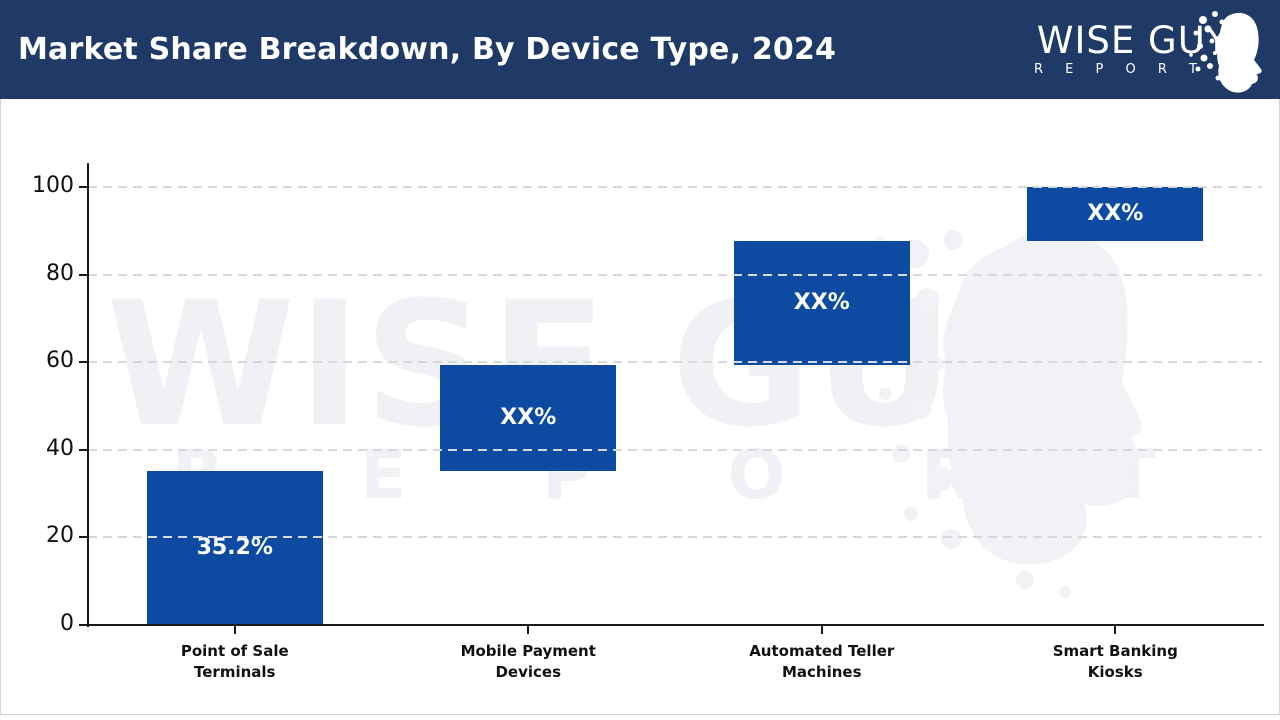 The height and width of the screenshot is (720, 1280). What do you see at coordinates (67, 623) in the screenshot?
I see `y-tick-label-0: 0` at bounding box center [67, 623].